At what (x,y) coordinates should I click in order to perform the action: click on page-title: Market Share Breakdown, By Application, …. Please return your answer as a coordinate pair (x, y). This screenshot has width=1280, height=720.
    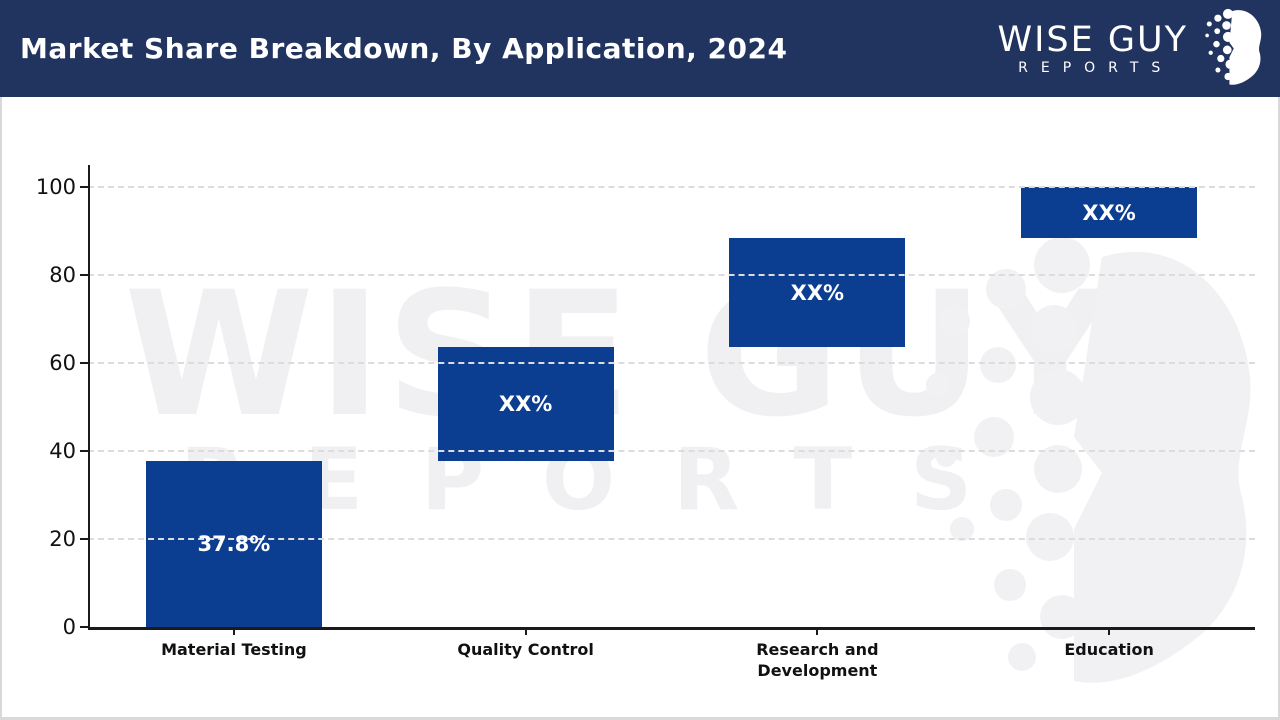
    Looking at the image, I should click on (404, 48).